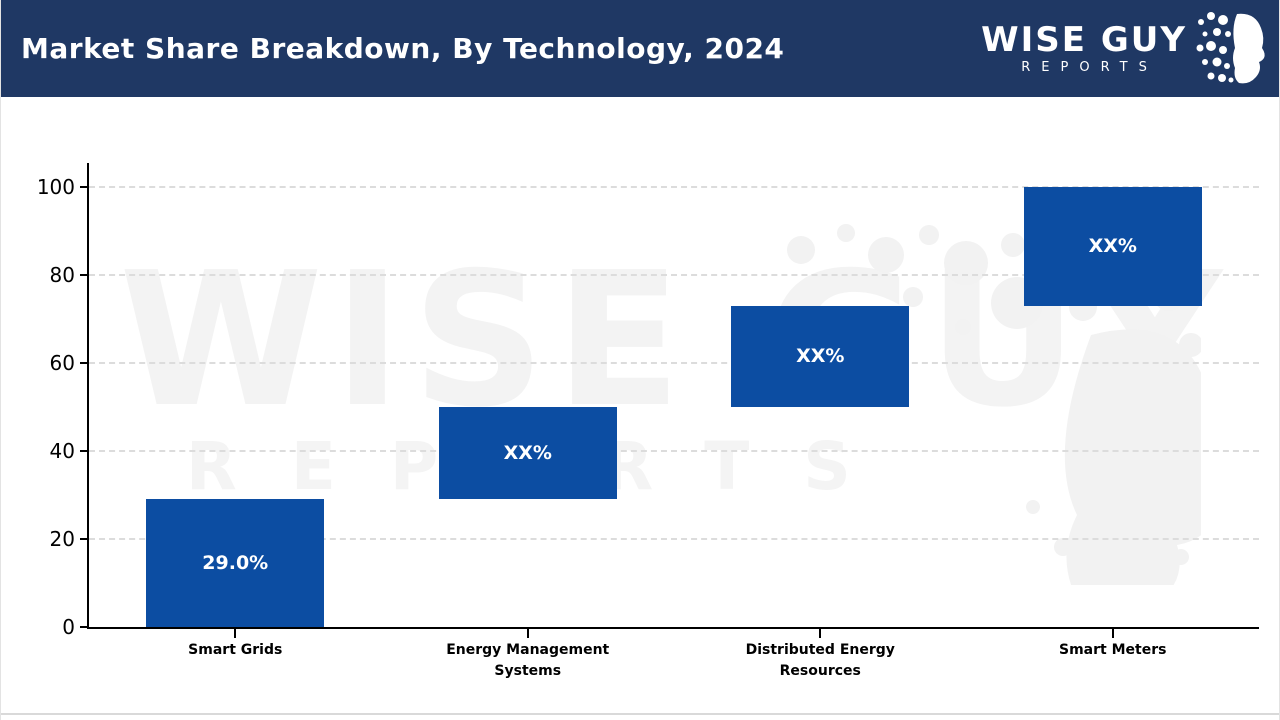  Describe the element at coordinates (88, 396) in the screenshot. I see `y-axis-line` at that location.